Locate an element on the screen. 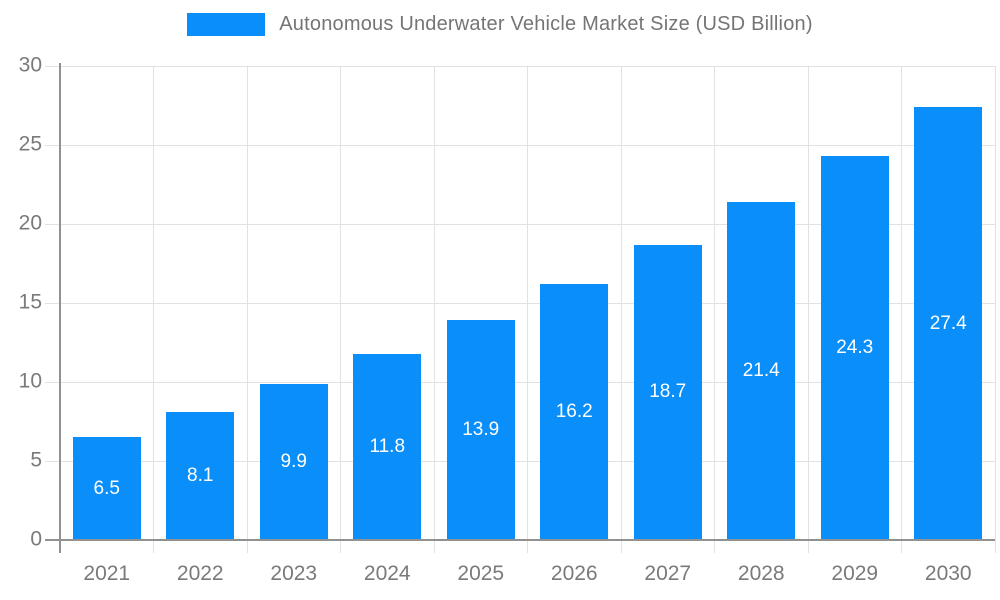 This screenshot has height=600, width=1000. x-tick-label: 2029 is located at coordinates (855, 573).